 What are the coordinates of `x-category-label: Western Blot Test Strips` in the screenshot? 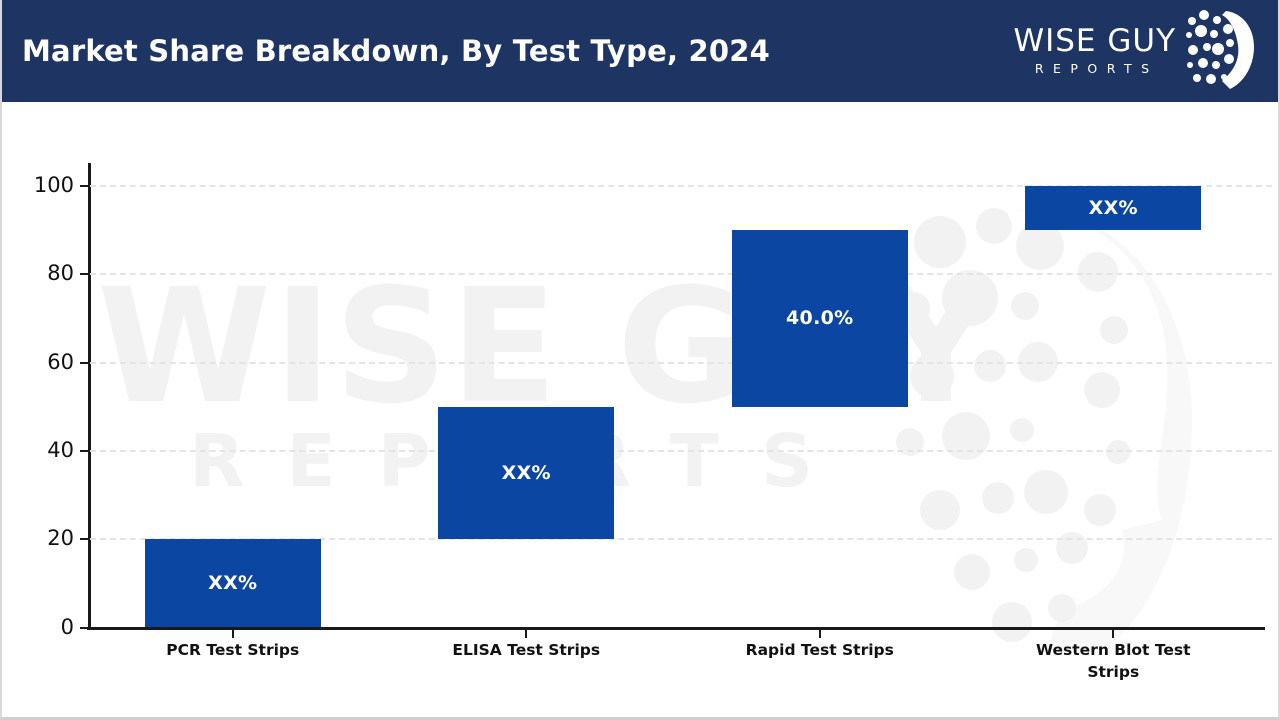 It's located at (1113, 661).